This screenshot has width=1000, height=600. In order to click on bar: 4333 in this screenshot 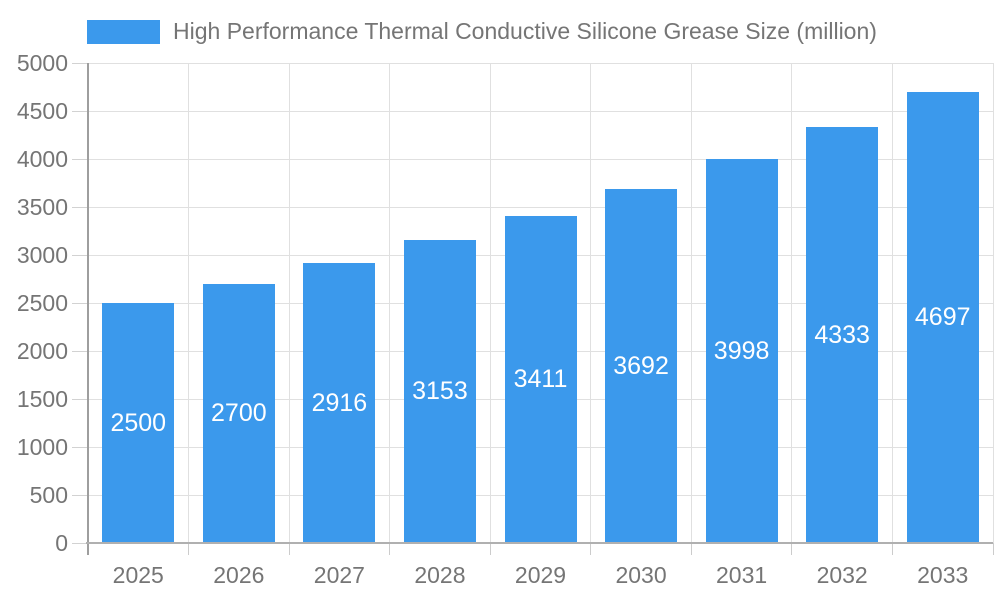, I will do `click(842, 335)`.